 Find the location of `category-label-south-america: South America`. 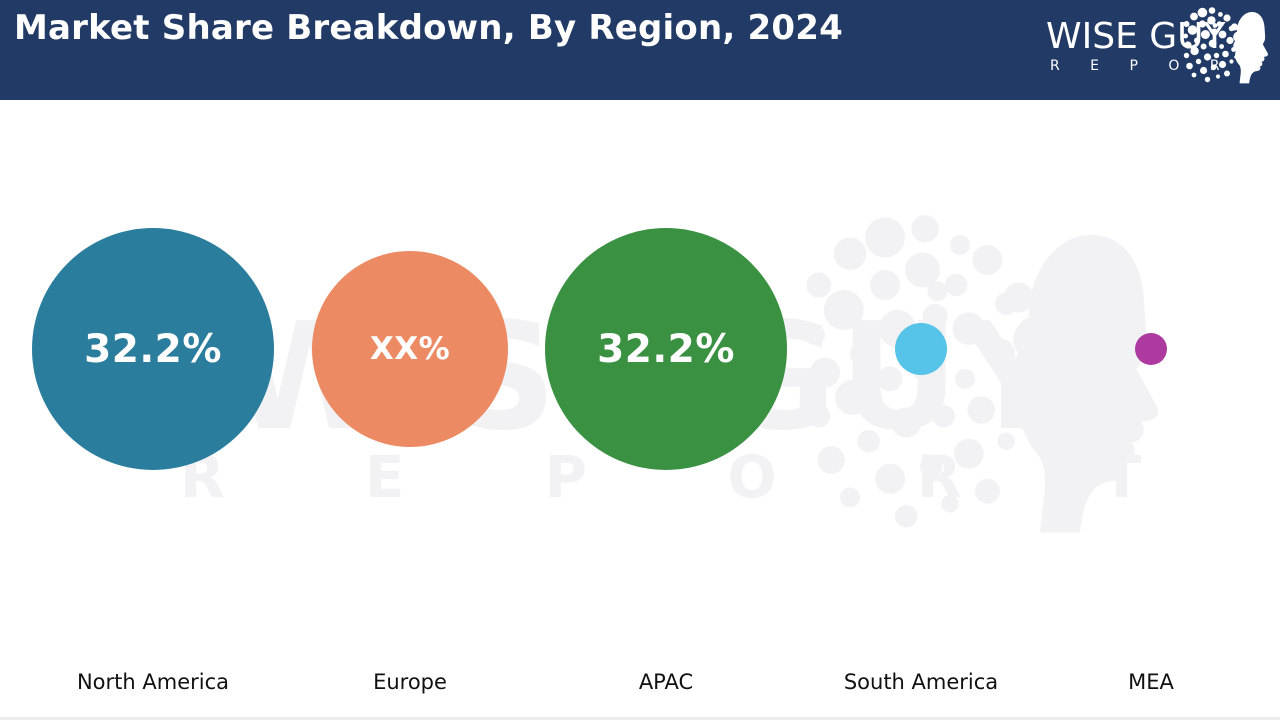

category-label-south-america: South America is located at coordinates (921, 682).